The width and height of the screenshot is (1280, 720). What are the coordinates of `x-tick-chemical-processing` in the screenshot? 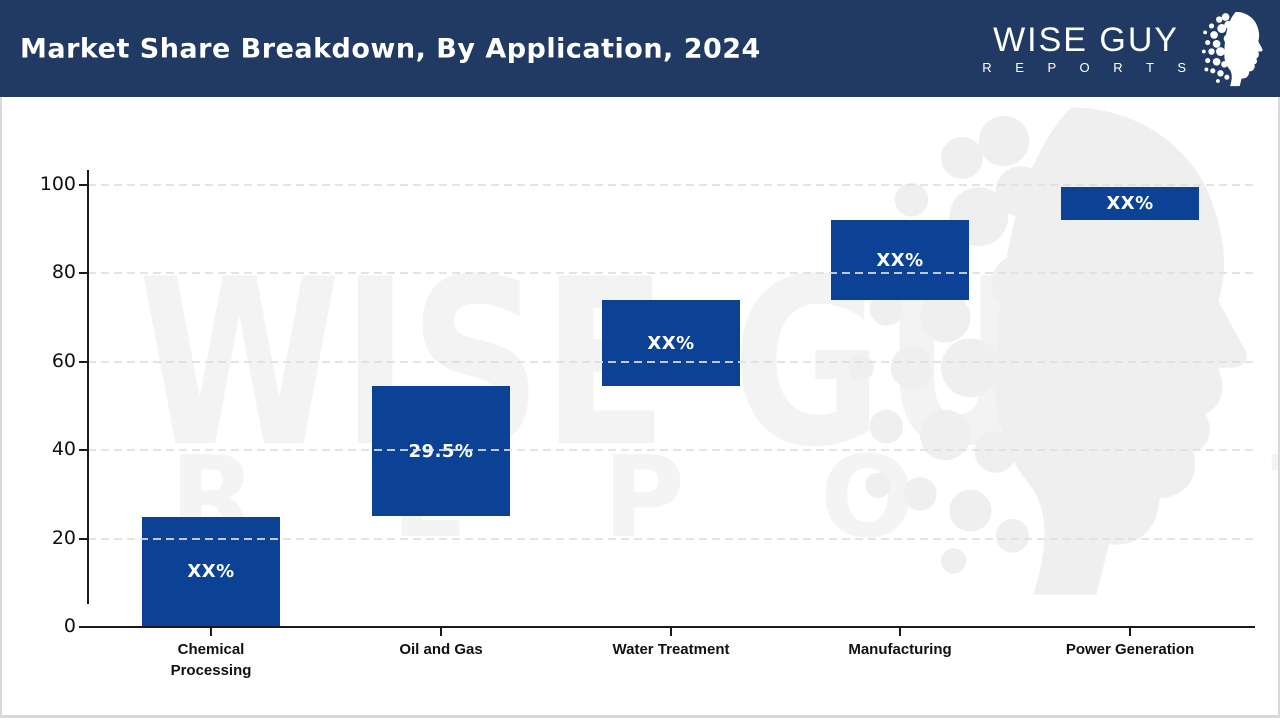 It's located at (211, 632).